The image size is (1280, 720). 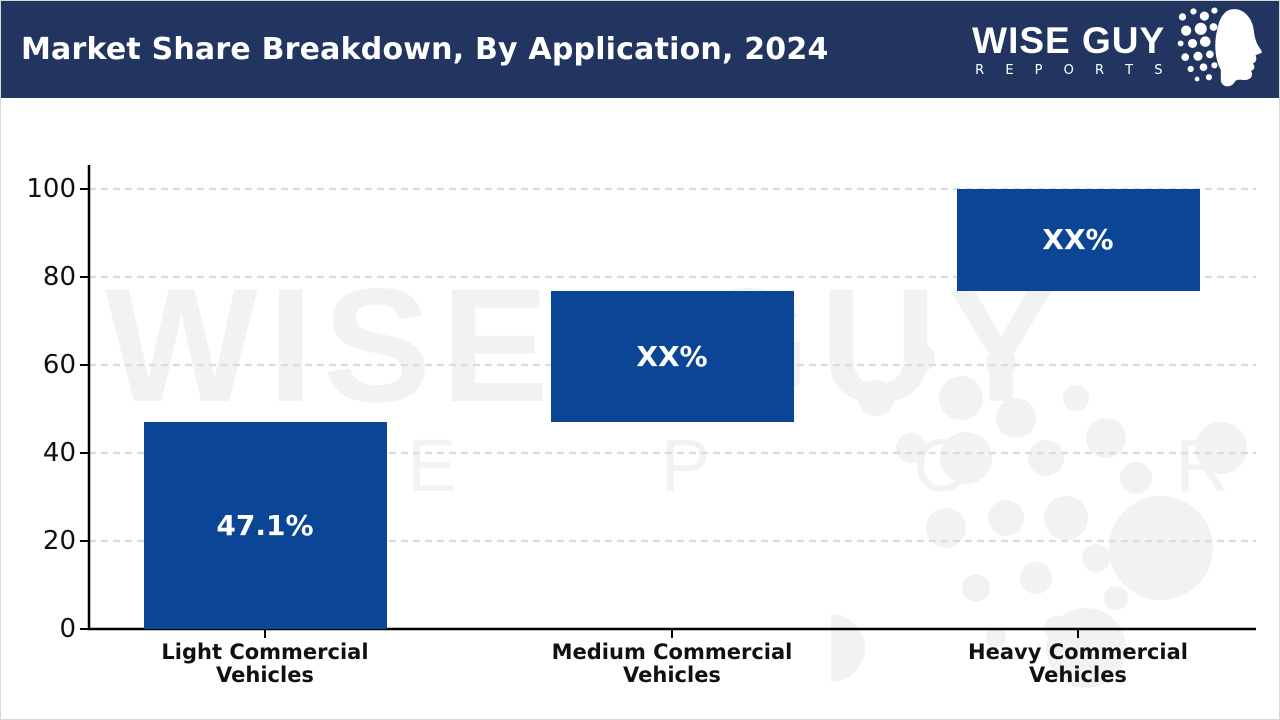 What do you see at coordinates (59, 541) in the screenshot?
I see `y-tick-label: 20` at bounding box center [59, 541].